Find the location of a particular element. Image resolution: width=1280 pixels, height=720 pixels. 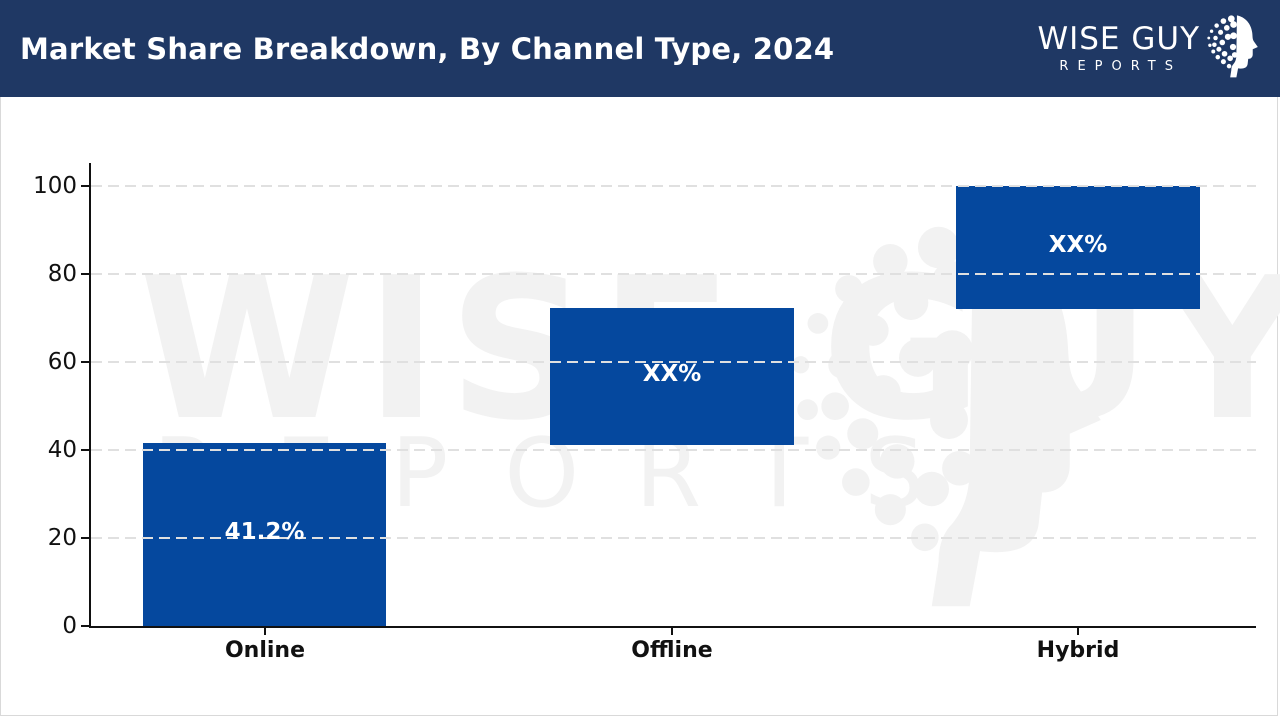

x-axis-label-offline: Offline is located at coordinates (672, 650).